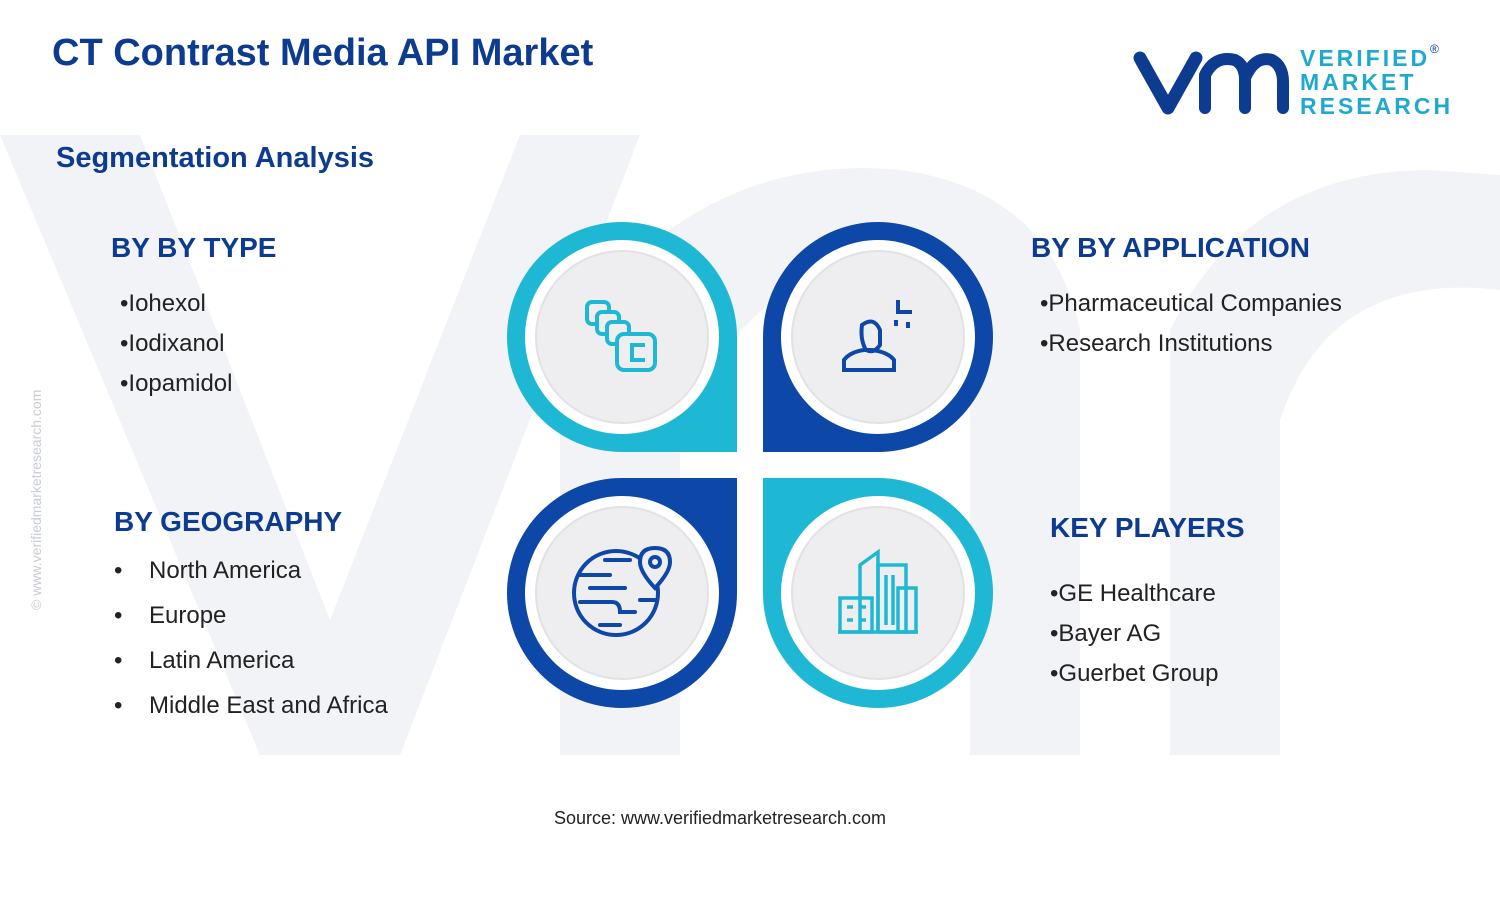 This screenshot has height=911, width=1500. Describe the element at coordinates (877, 336) in the screenshot. I see `icon-application` at that location.